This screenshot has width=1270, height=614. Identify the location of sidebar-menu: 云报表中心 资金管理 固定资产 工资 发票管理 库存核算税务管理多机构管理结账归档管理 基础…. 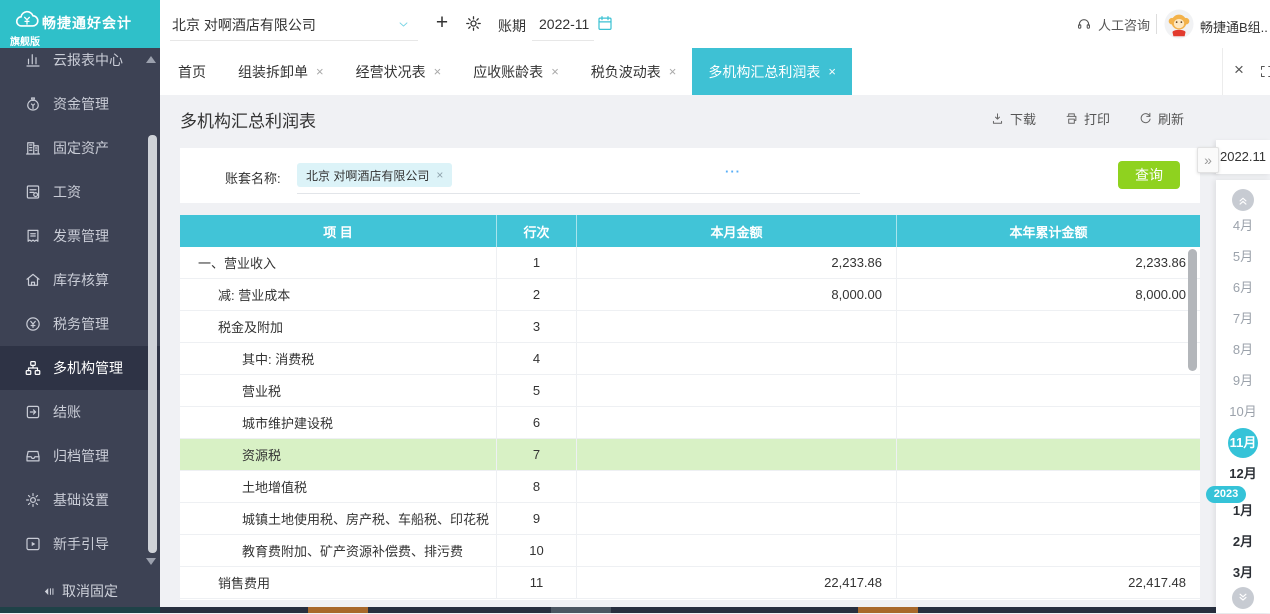
(80, 302).